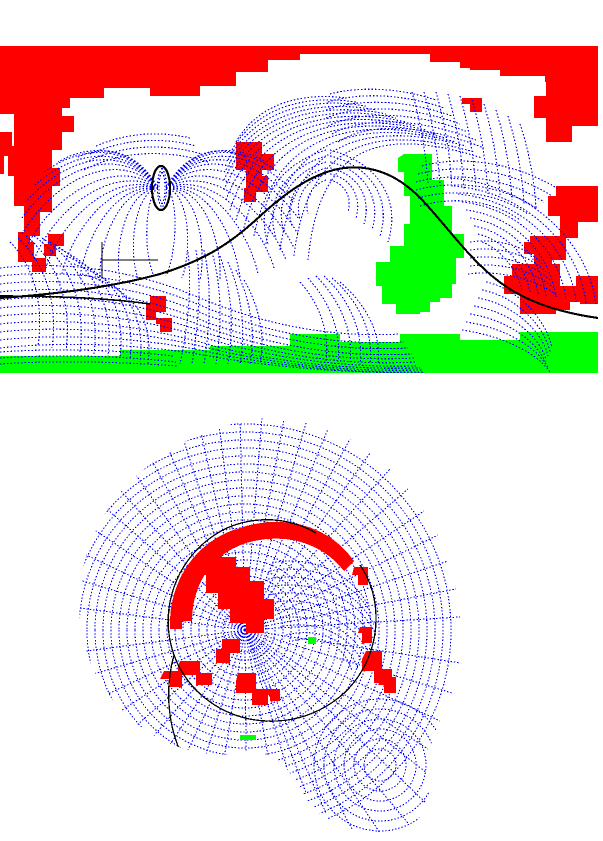 Image resolution: width=603 pixels, height=841 pixels. I want to click on green-marker-strip, so click(248, 737).